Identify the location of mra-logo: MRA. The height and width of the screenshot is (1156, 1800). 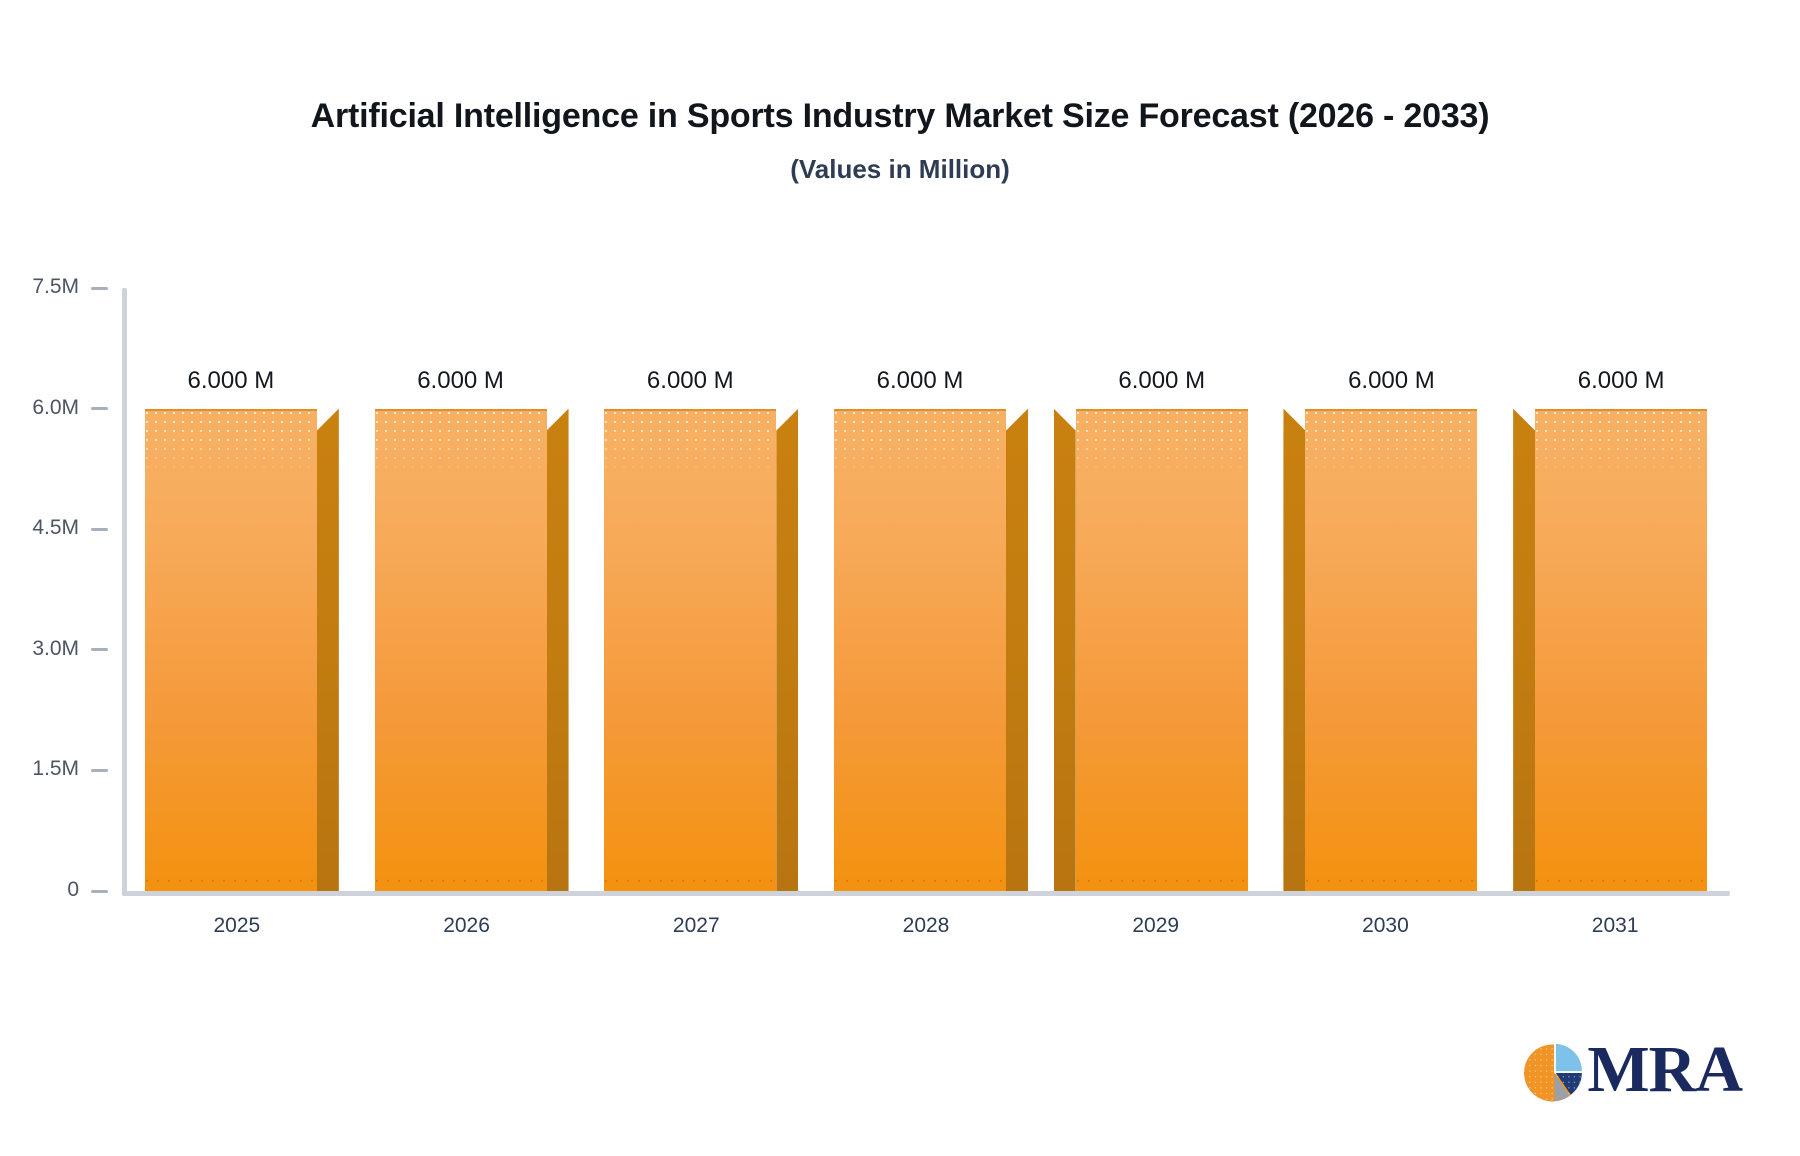
(1633, 1069).